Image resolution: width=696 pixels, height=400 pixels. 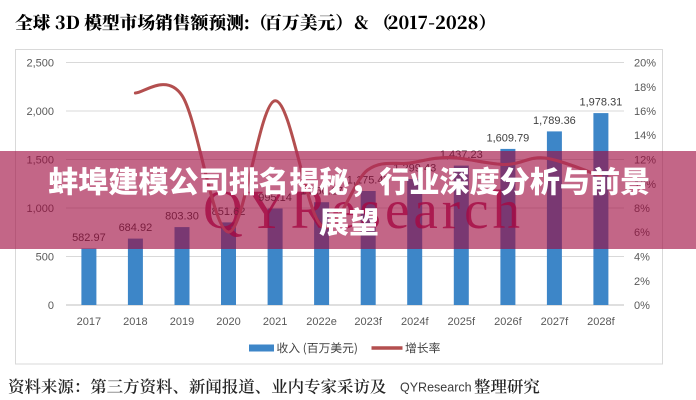 I want to click on svg-text: 2018, so click(x=135, y=322).